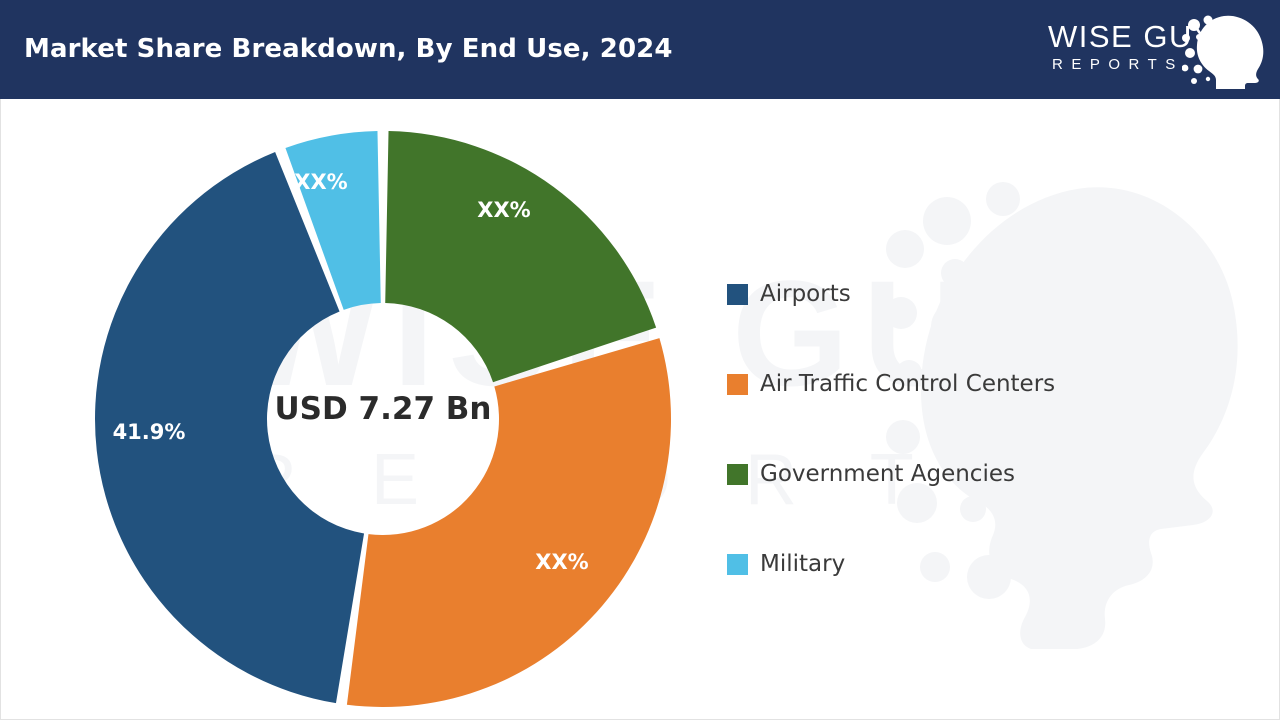 Image resolution: width=1280 pixels, height=720 pixels. Describe the element at coordinates (348, 49) in the screenshot. I see `page-title: Market Share Breakdown, By End Use, 2024` at that location.